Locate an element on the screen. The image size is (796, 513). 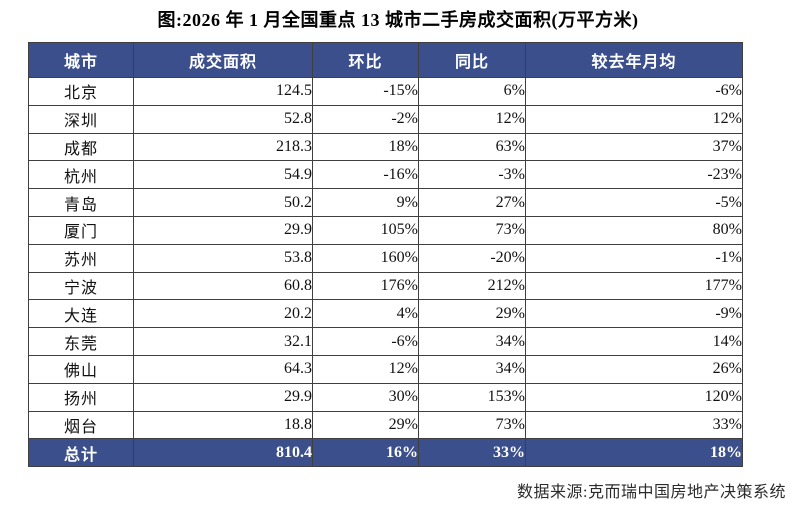
data-source-note: 数据来源:克而瑞中国房地产决策系统 is located at coordinates (651, 492).